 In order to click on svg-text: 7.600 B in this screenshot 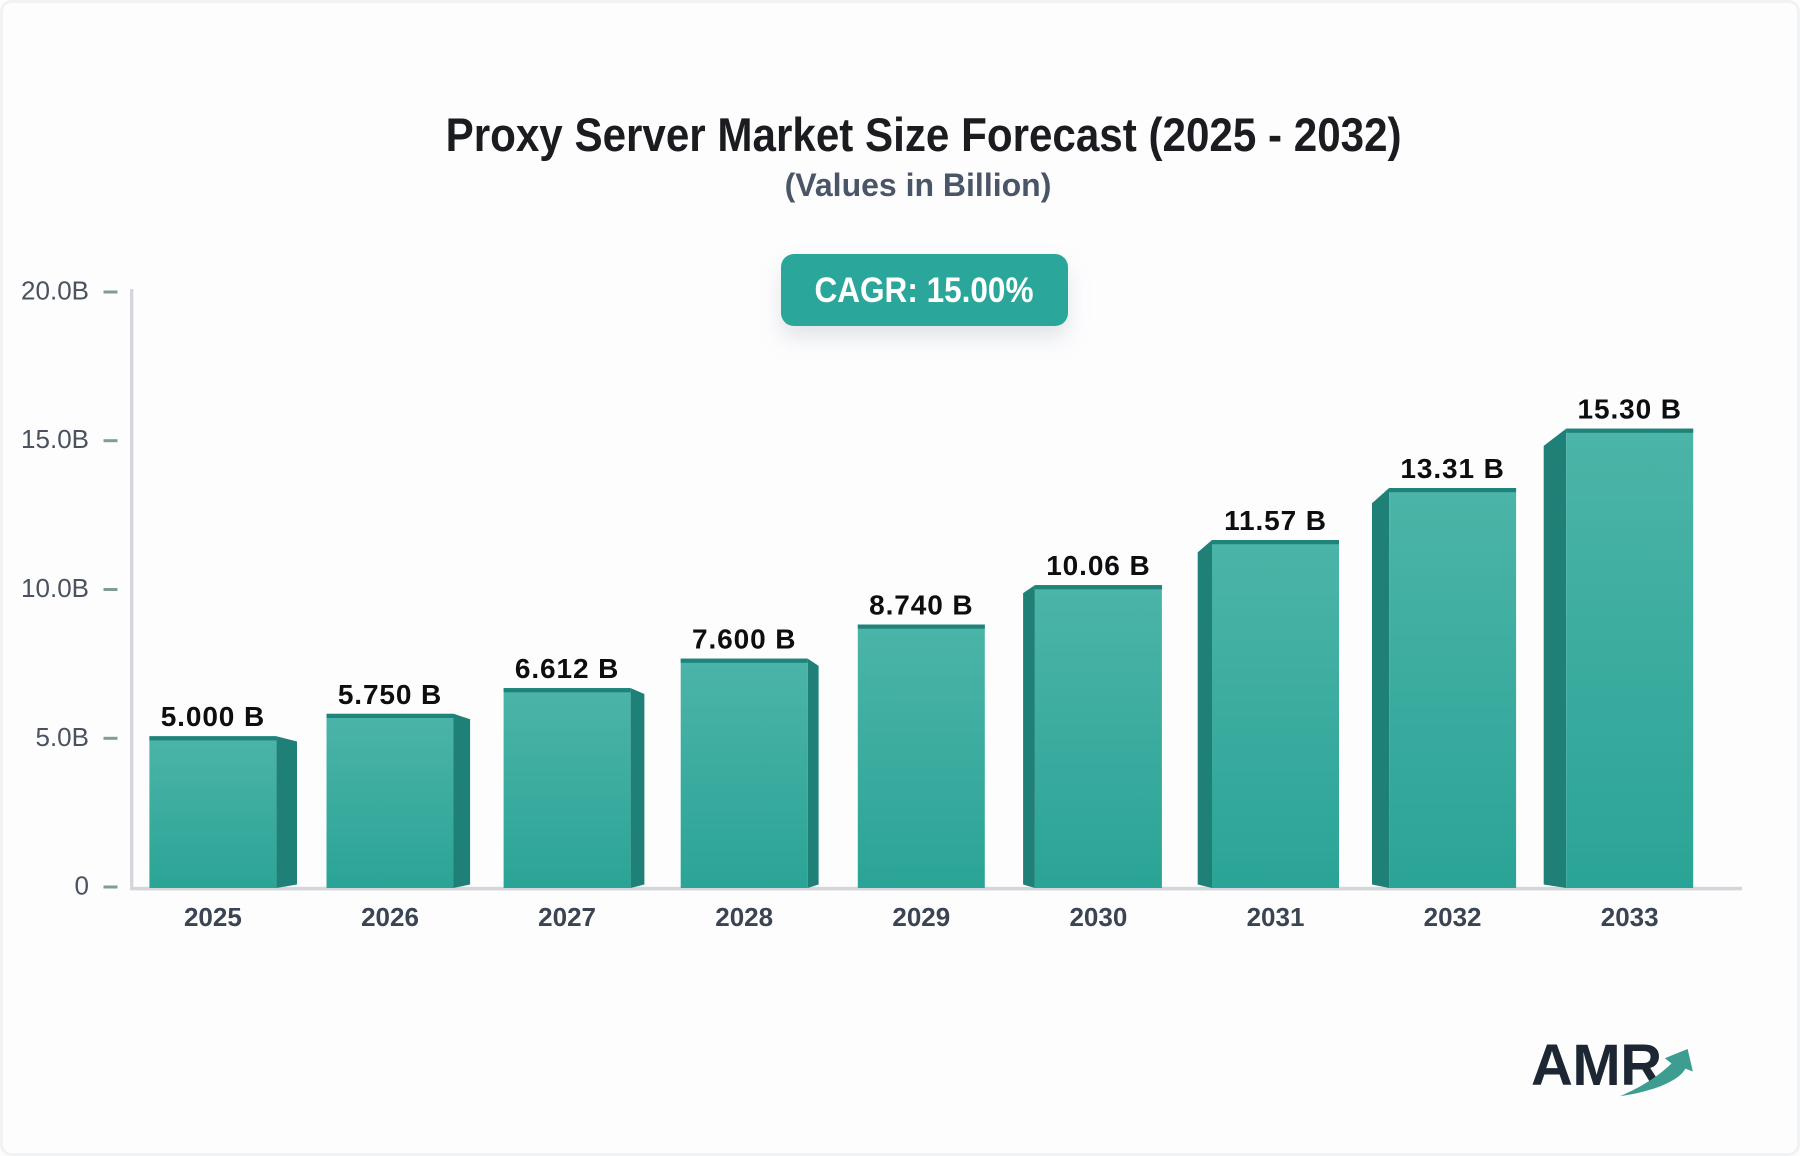, I will do `click(744, 639)`.